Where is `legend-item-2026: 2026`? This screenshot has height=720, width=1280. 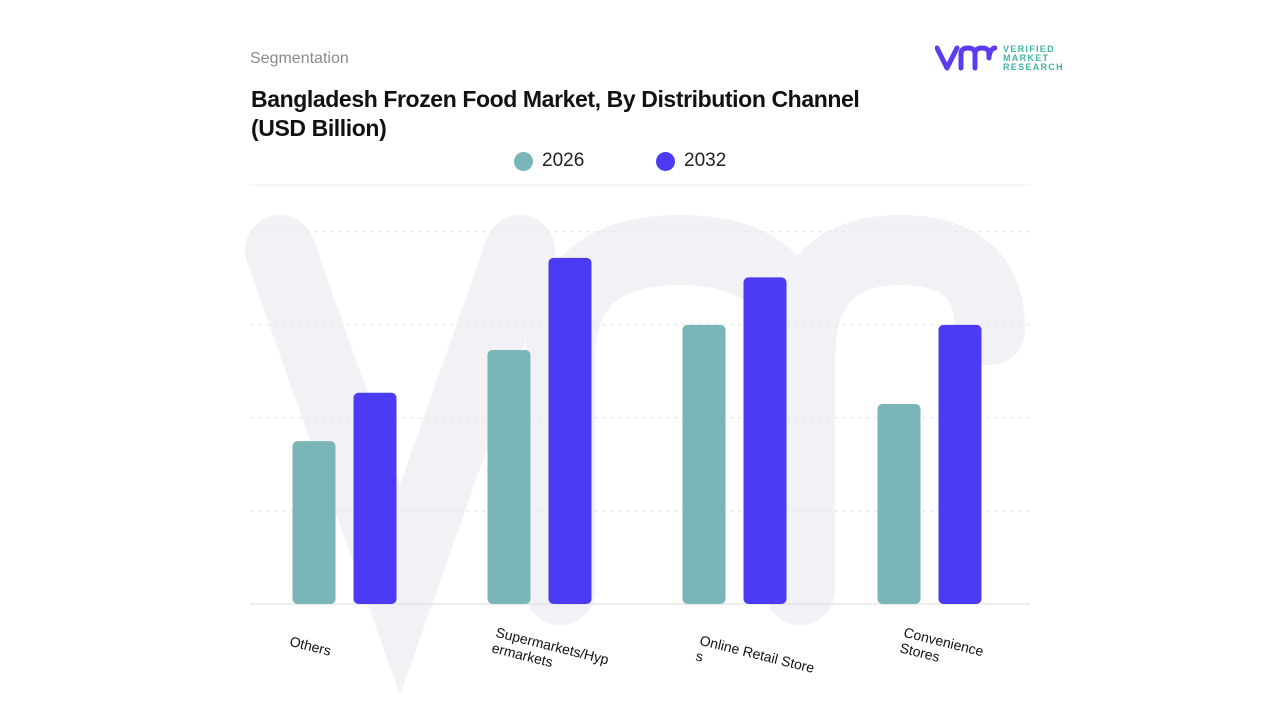
legend-item-2026: 2026 is located at coordinates (549, 161).